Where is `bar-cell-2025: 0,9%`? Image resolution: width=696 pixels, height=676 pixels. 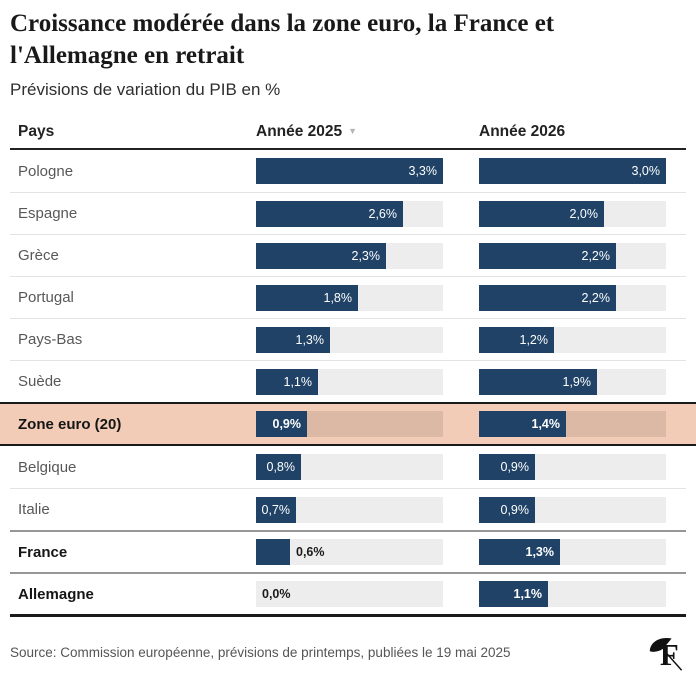 bar-cell-2025: 0,9% is located at coordinates (367, 424).